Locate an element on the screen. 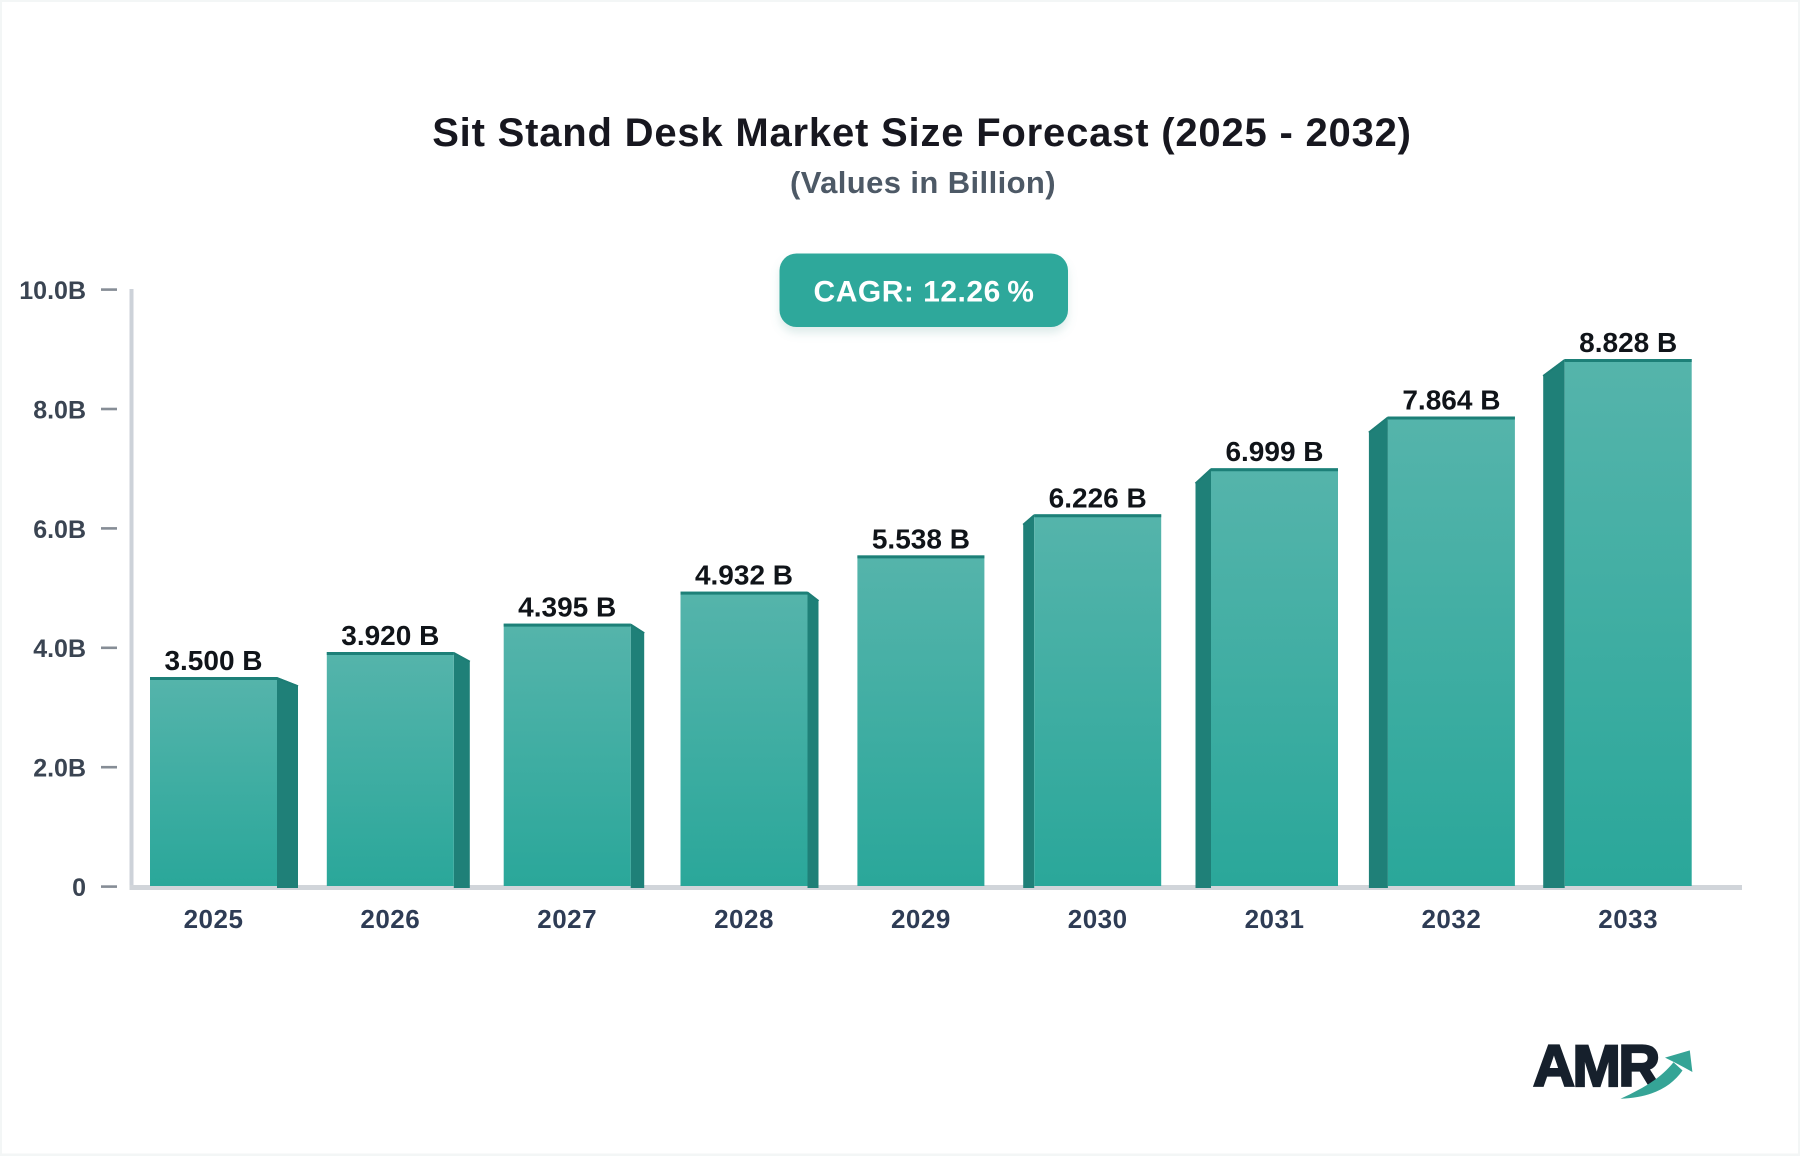  svg-text: 0 is located at coordinates (79, 888).